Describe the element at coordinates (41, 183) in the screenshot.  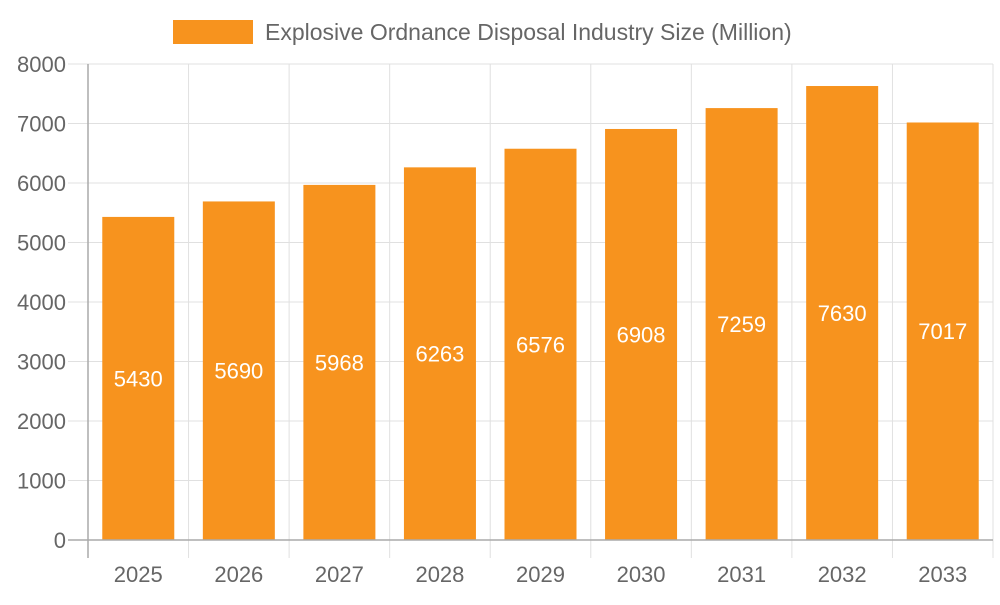
I see `y-tick-label: 6000` at that location.